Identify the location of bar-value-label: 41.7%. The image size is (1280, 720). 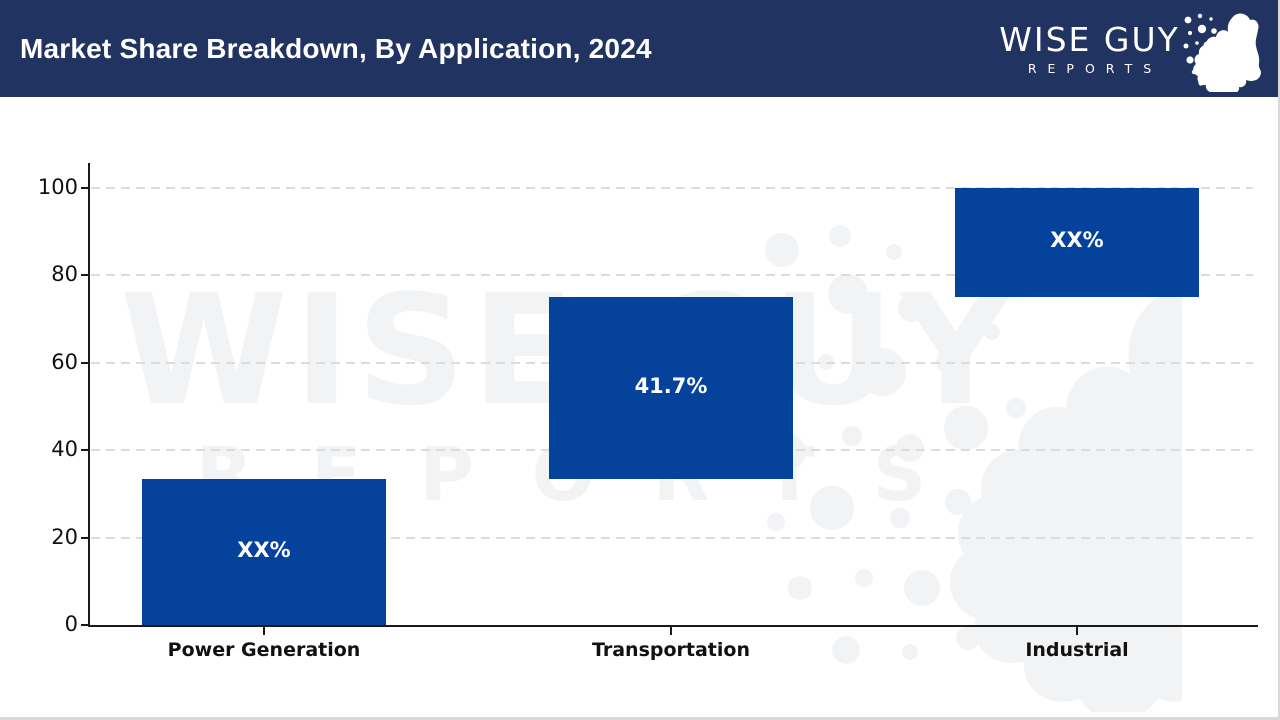
(671, 386).